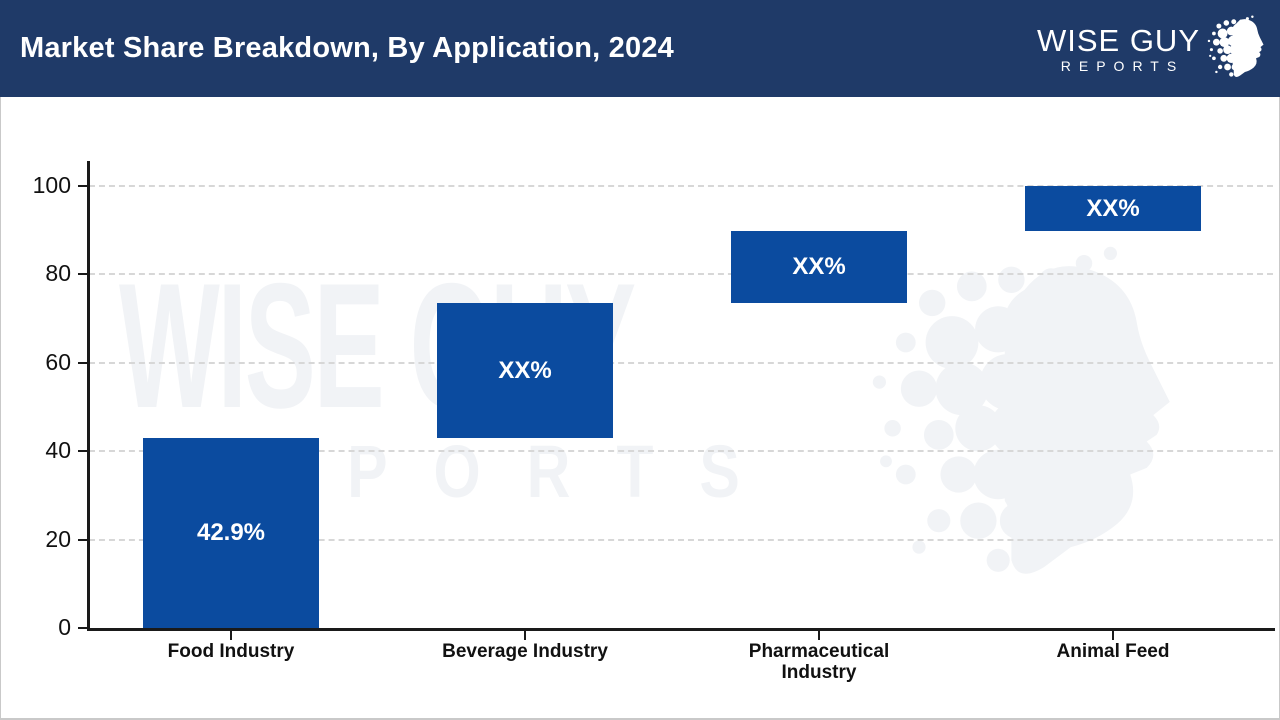 The image size is (1280, 720). Describe the element at coordinates (1235, 46) in the screenshot. I see `brand-face-icon` at that location.